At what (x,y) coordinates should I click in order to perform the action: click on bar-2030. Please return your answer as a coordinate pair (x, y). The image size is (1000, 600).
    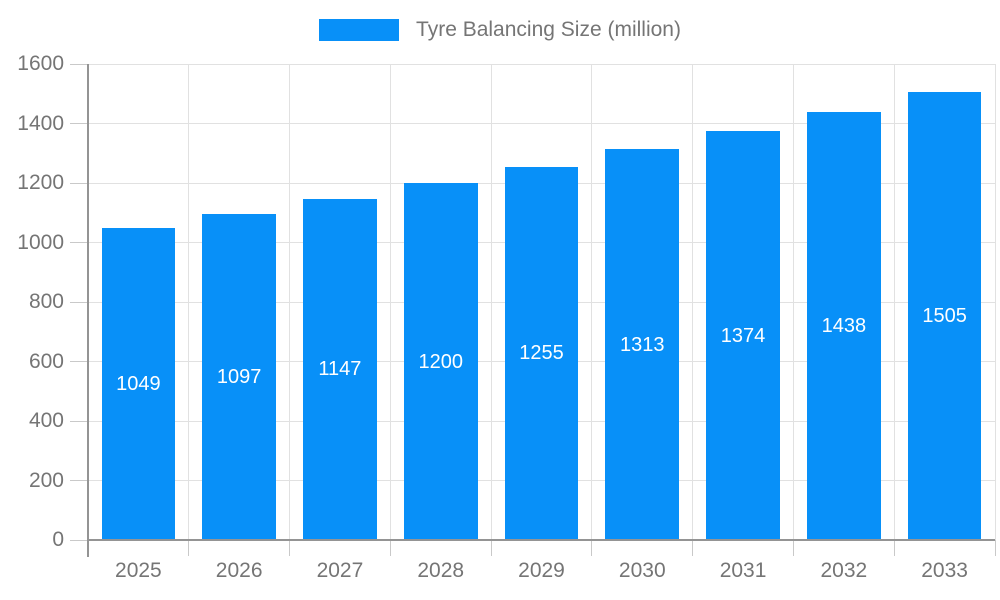
    Looking at the image, I should click on (642, 344).